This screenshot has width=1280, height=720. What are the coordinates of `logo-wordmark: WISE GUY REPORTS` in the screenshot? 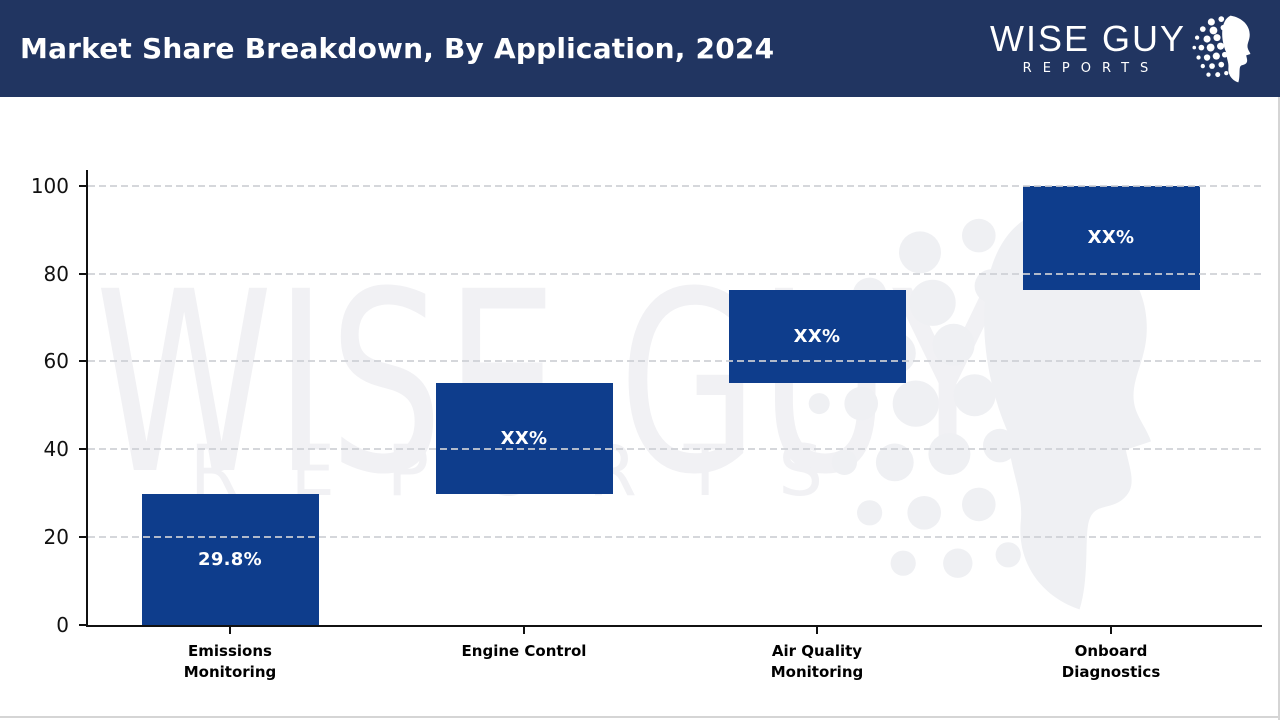 It's located at (1087, 47).